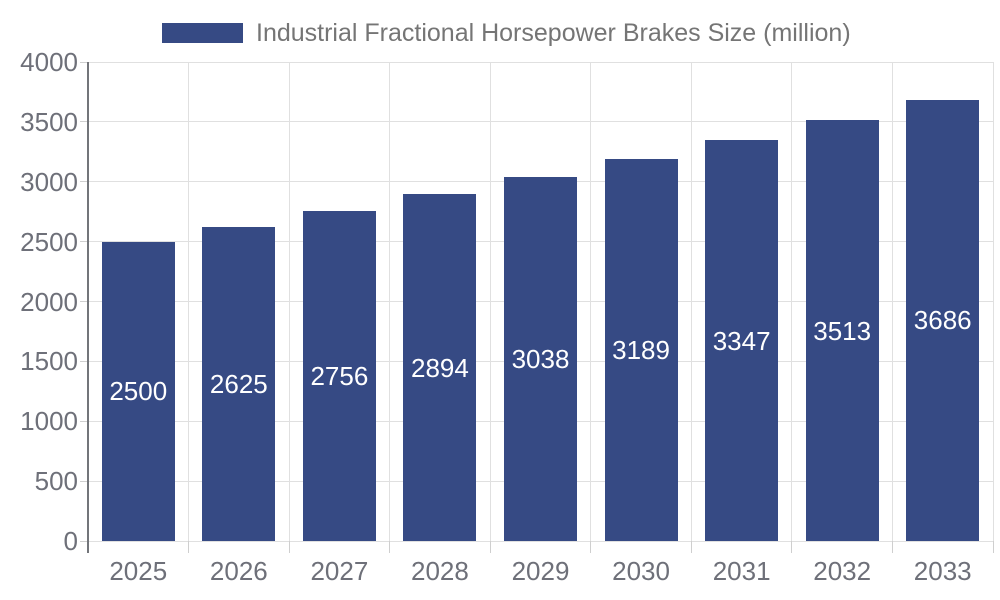 The width and height of the screenshot is (1000, 600). Describe the element at coordinates (540, 571) in the screenshot. I see `x-tick-label: 2029` at that location.